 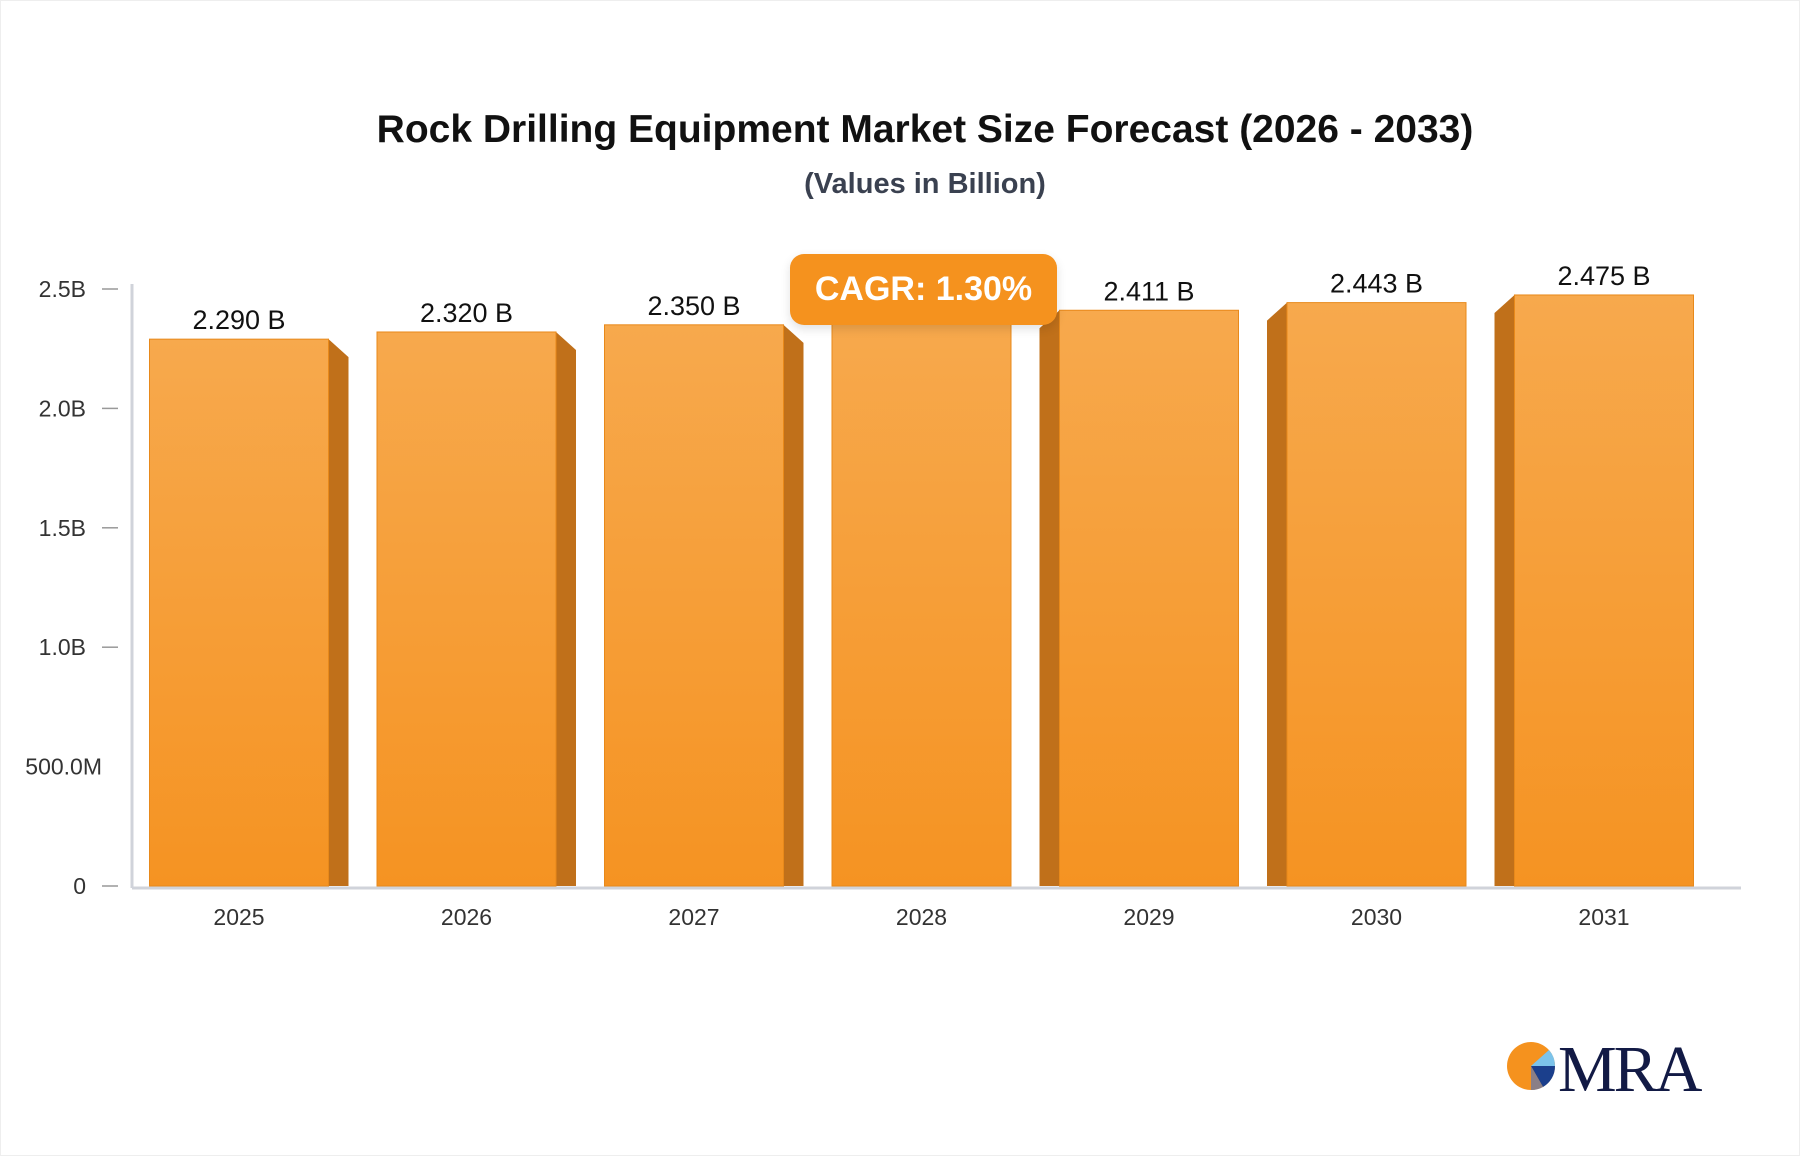 I want to click on chart-subtitle: (Values in Billion), so click(x=925, y=184).